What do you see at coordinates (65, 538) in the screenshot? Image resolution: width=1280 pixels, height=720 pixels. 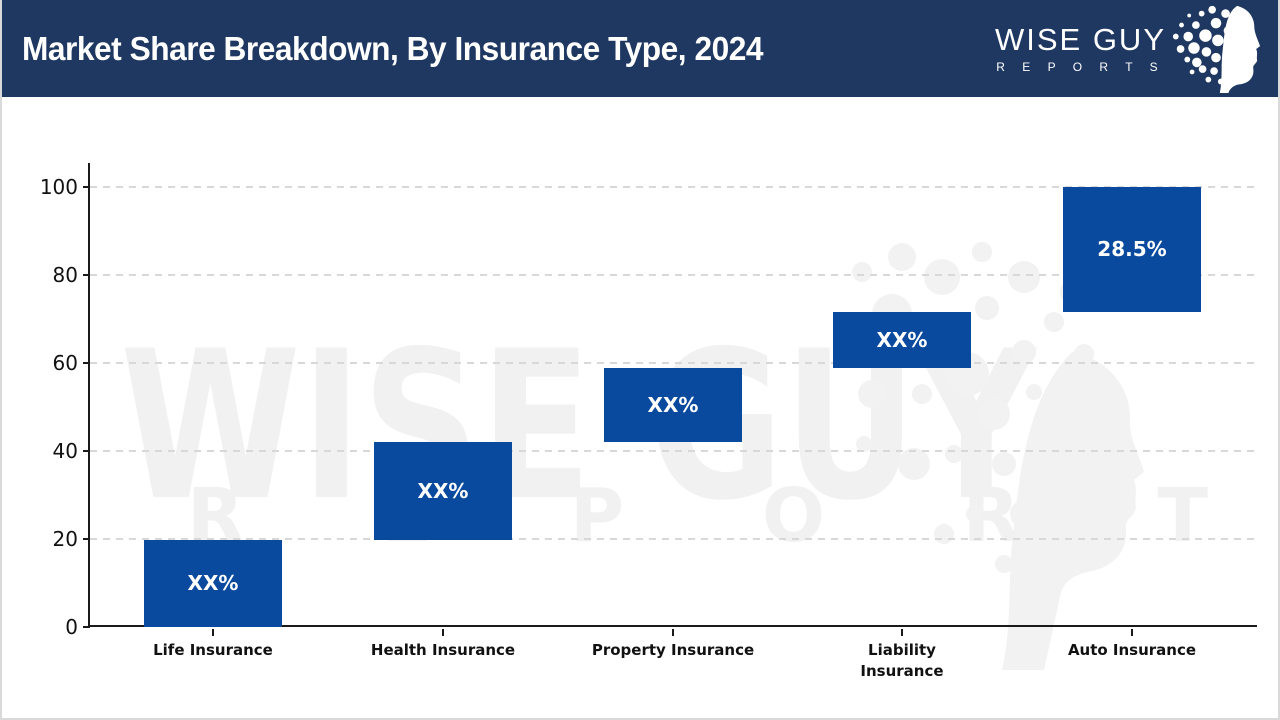 I see `y-axis-tick-label: 20` at bounding box center [65, 538].